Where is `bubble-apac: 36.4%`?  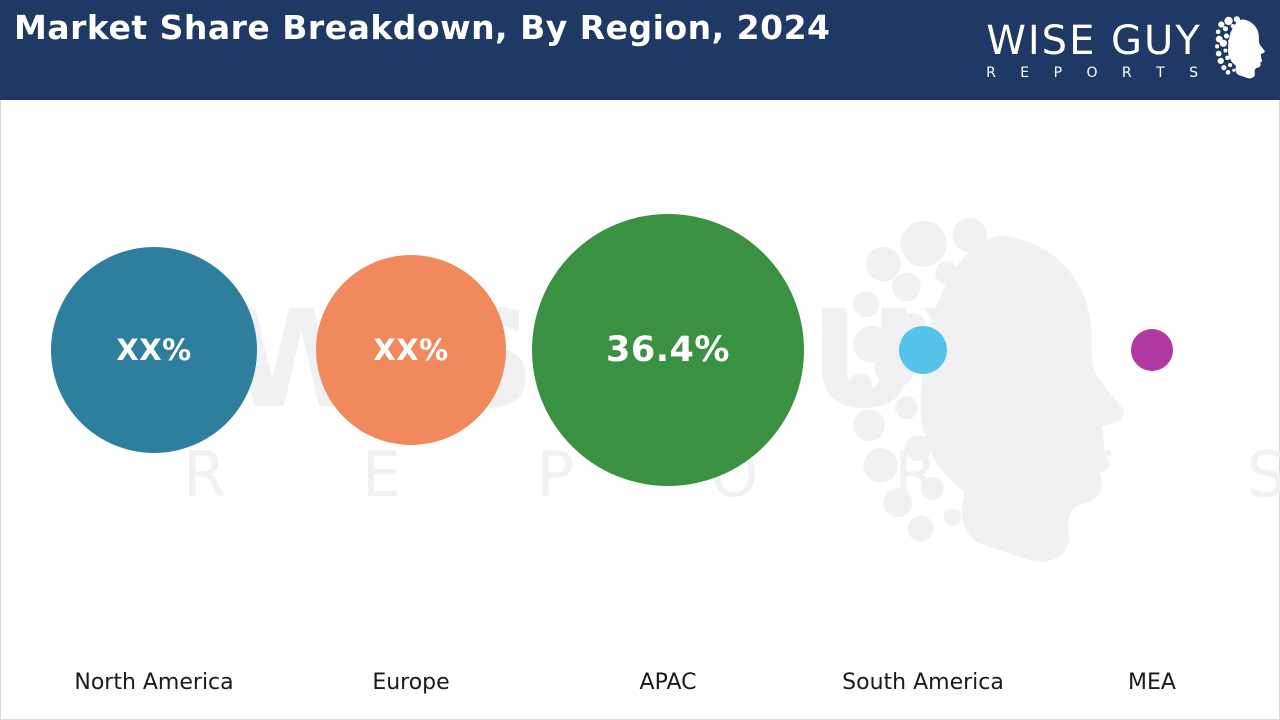
bubble-apac: 36.4% is located at coordinates (668, 350).